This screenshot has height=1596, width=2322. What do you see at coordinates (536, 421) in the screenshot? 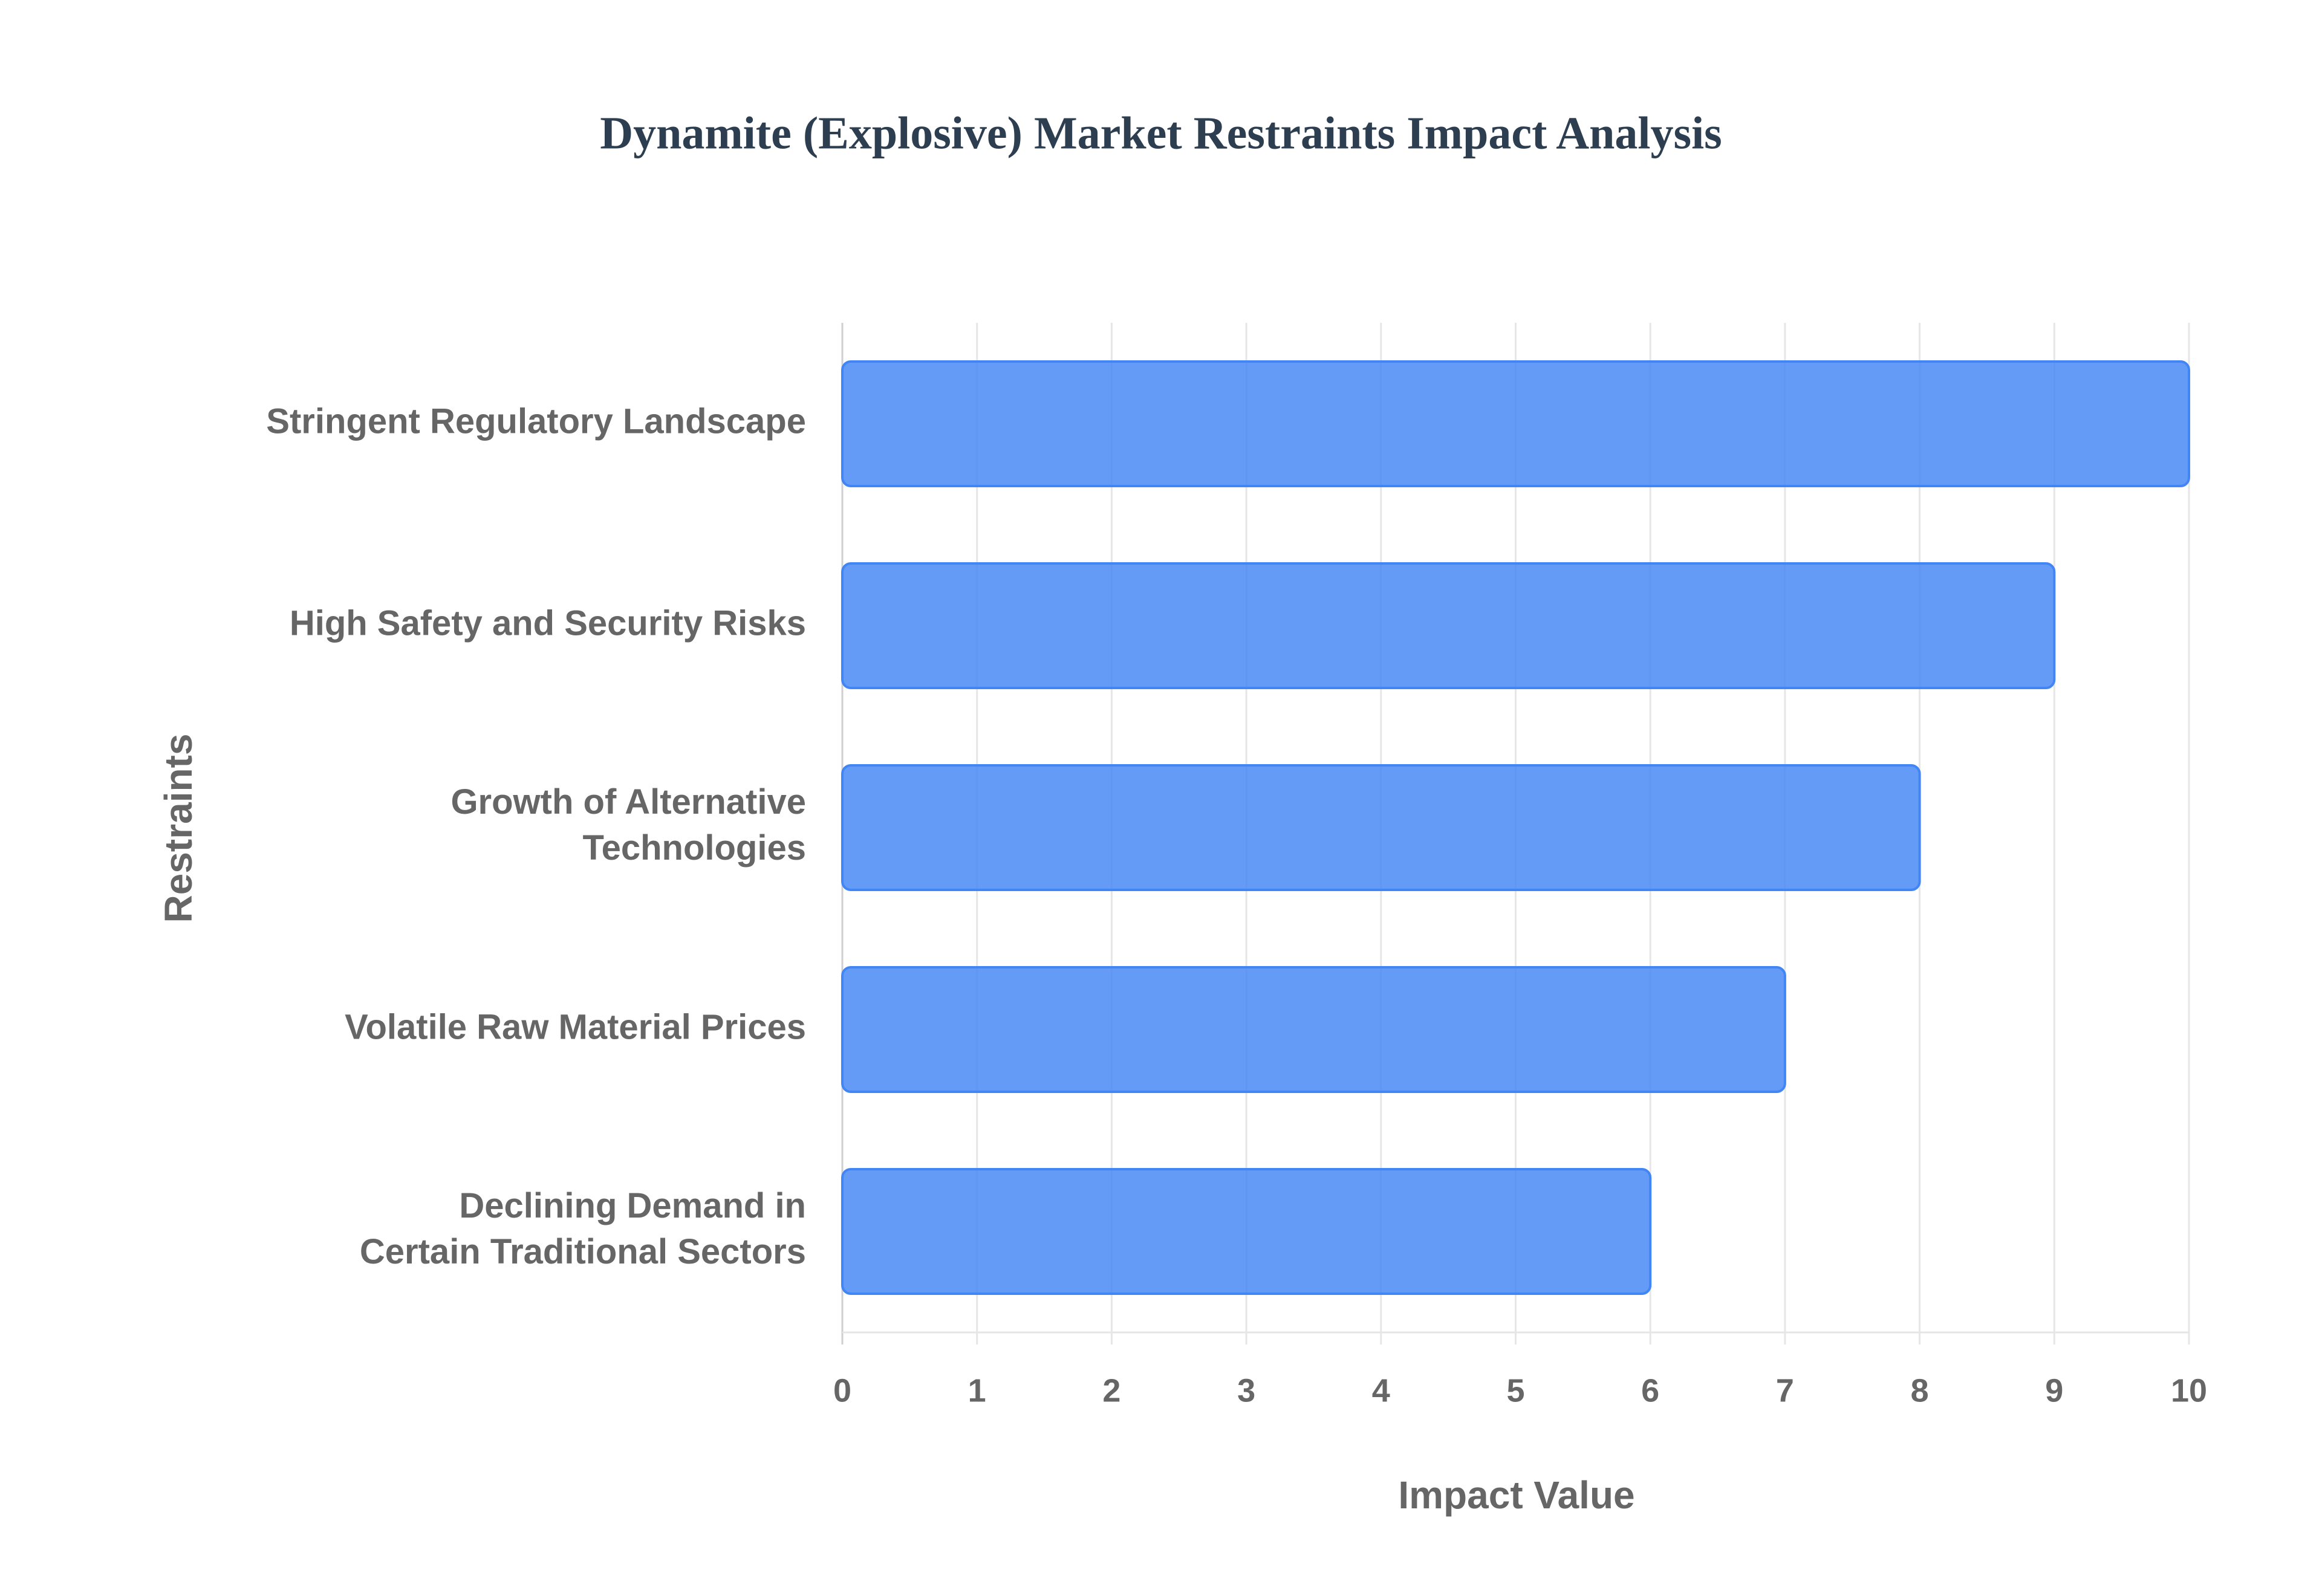
I see `y-tick-label: Stringent Regulatory Landscape` at bounding box center [536, 421].